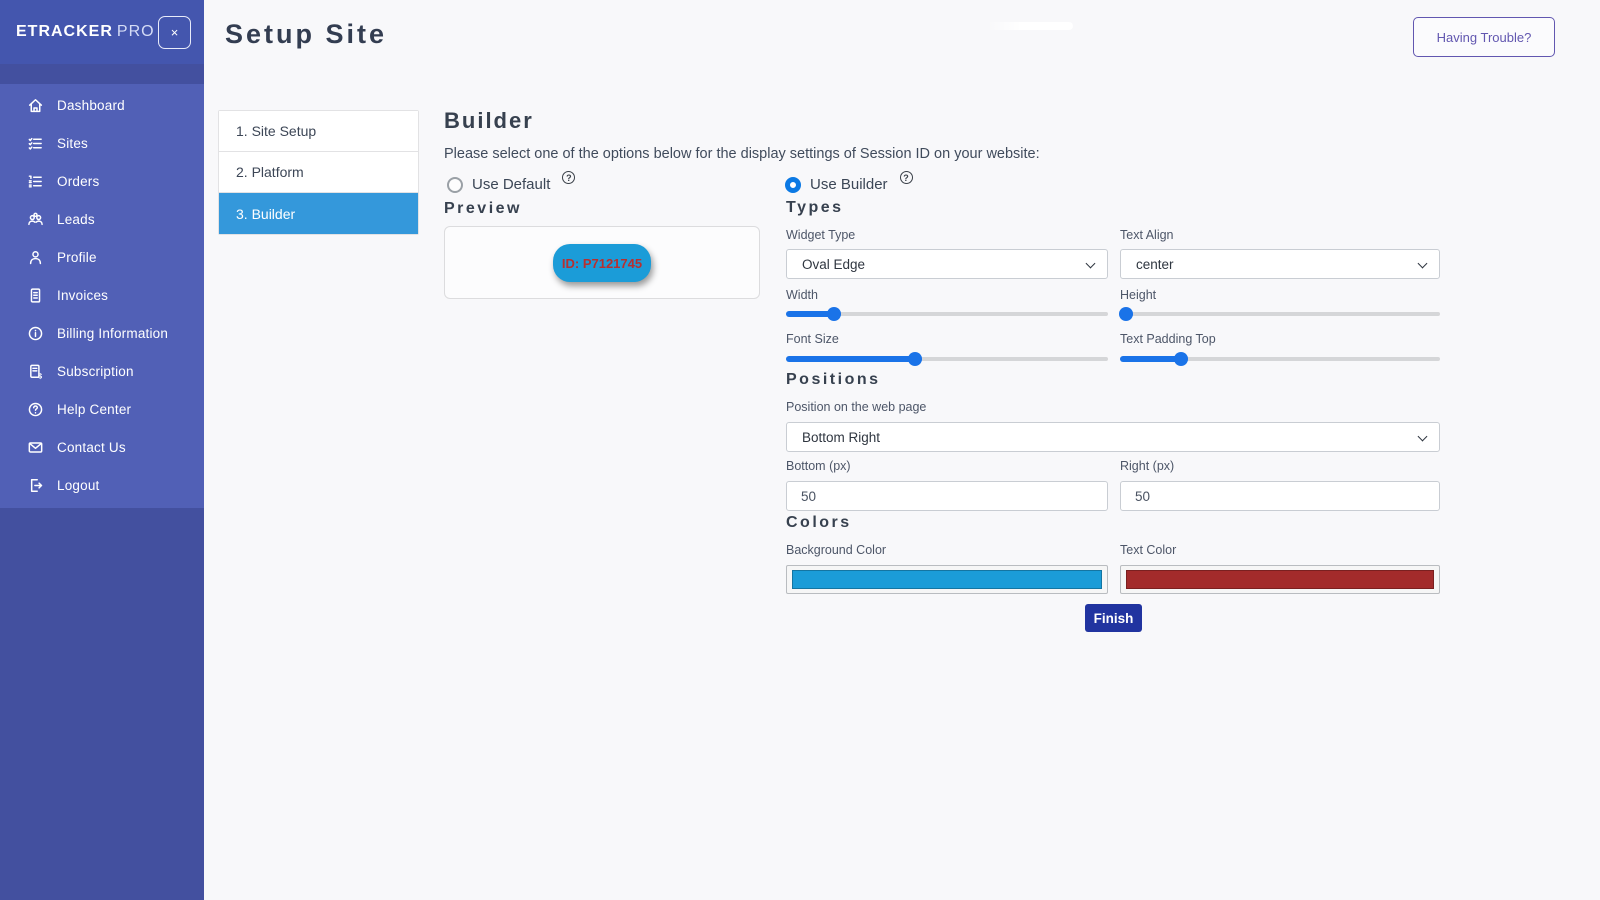 Image resolution: width=1600 pixels, height=900 pixels. I want to click on sidebar-item-orders: Orders, so click(102, 181).